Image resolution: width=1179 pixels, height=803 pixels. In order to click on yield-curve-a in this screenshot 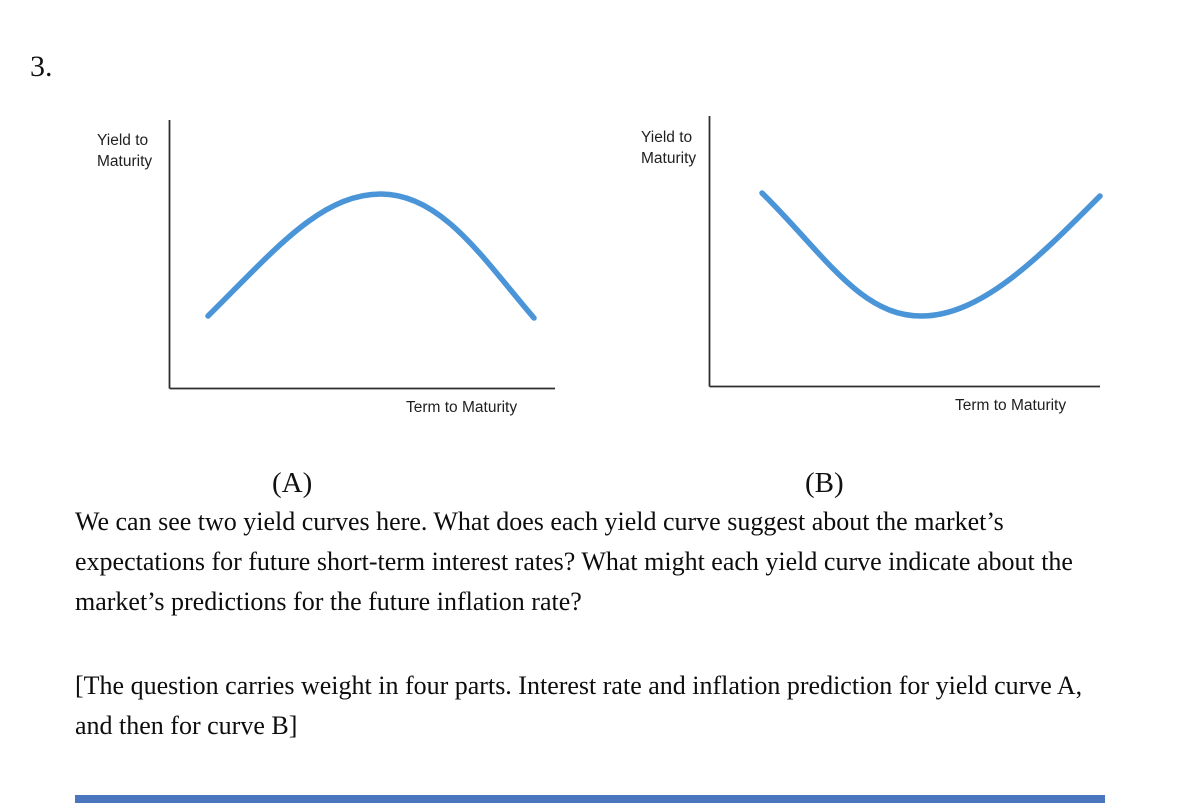, I will do `click(371, 256)`.